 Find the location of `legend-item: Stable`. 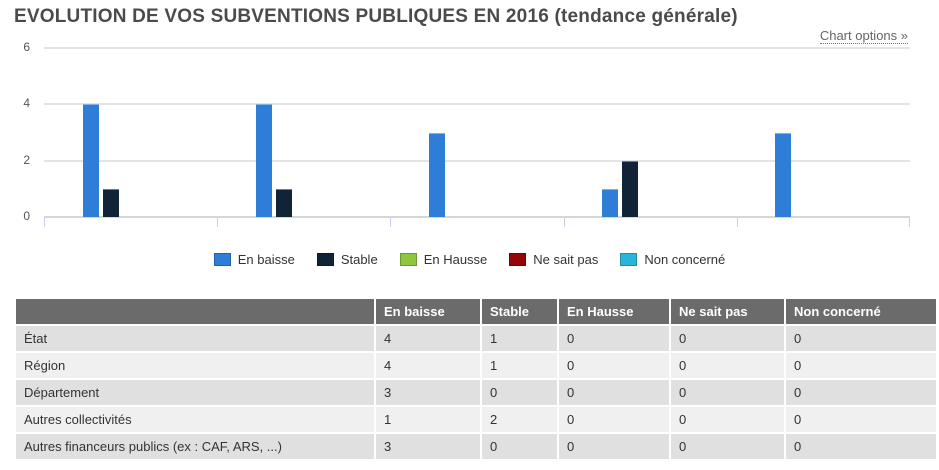

legend-item: Stable is located at coordinates (347, 259).